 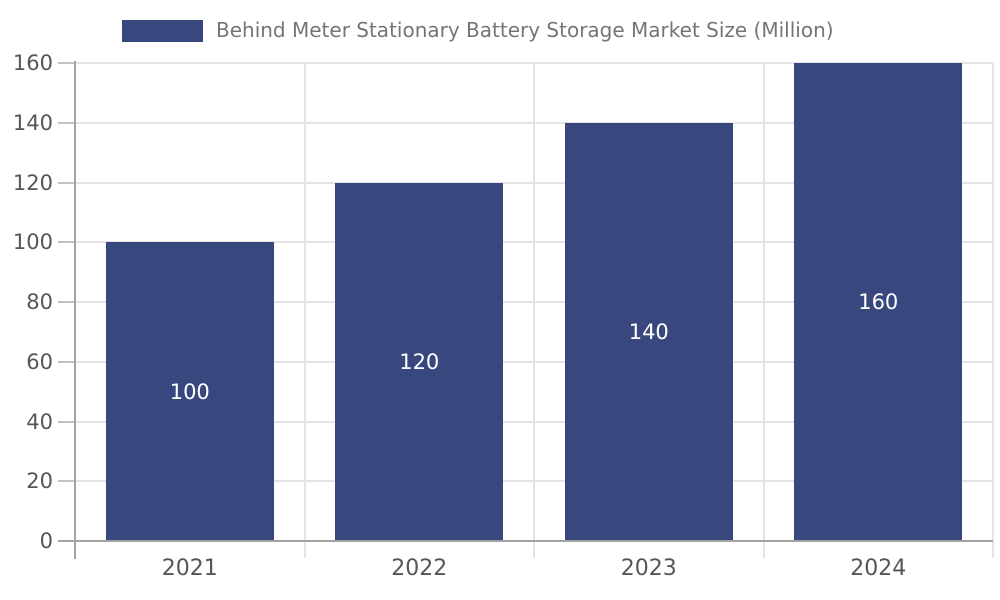 What do you see at coordinates (32, 242) in the screenshot?
I see `y-axis-tick-label: 100` at bounding box center [32, 242].